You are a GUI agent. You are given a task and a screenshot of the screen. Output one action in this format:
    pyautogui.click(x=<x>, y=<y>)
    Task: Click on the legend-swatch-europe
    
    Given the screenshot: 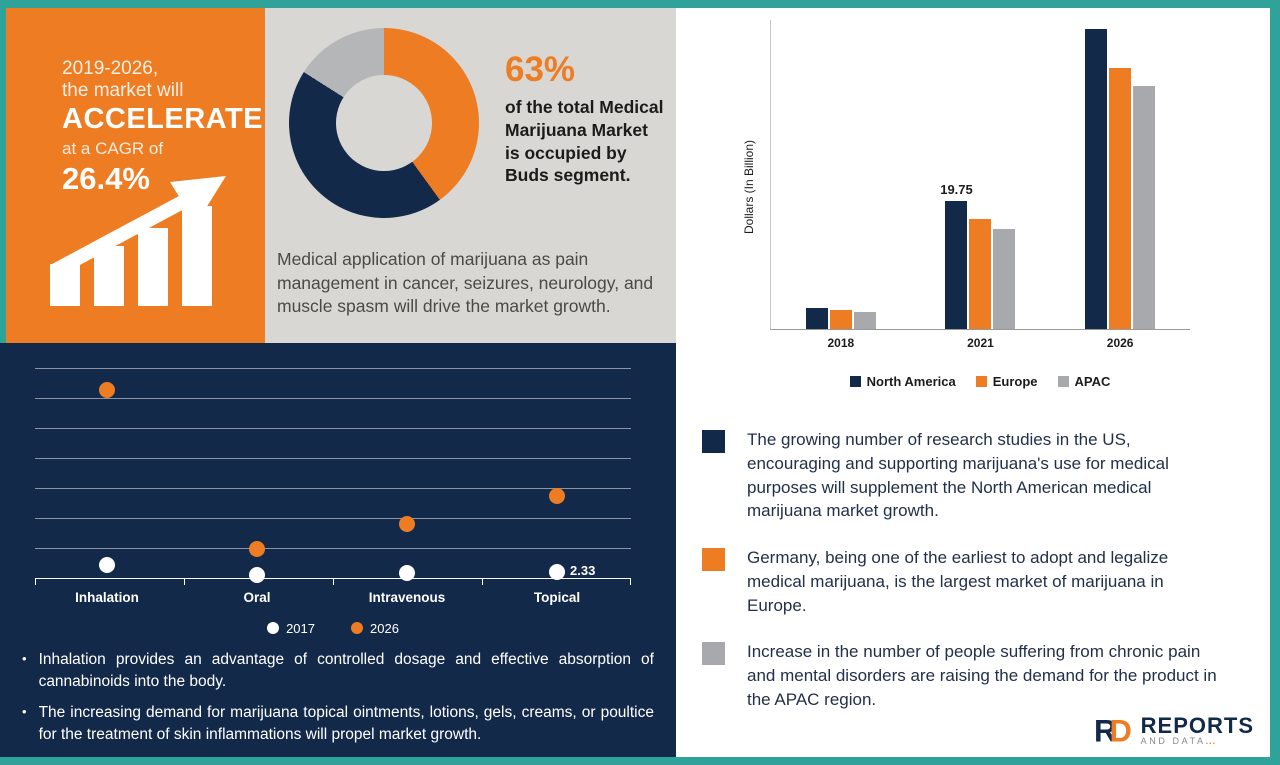 What is the action you would take?
    pyautogui.click(x=981, y=381)
    